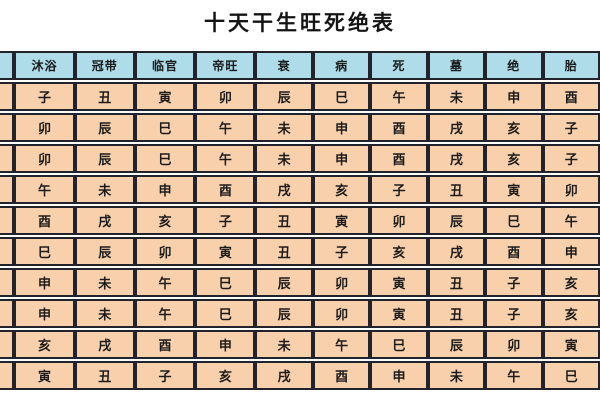 The width and height of the screenshot is (600, 400). What do you see at coordinates (456, 65) in the screenshot?
I see `column-header: 墓` at bounding box center [456, 65].